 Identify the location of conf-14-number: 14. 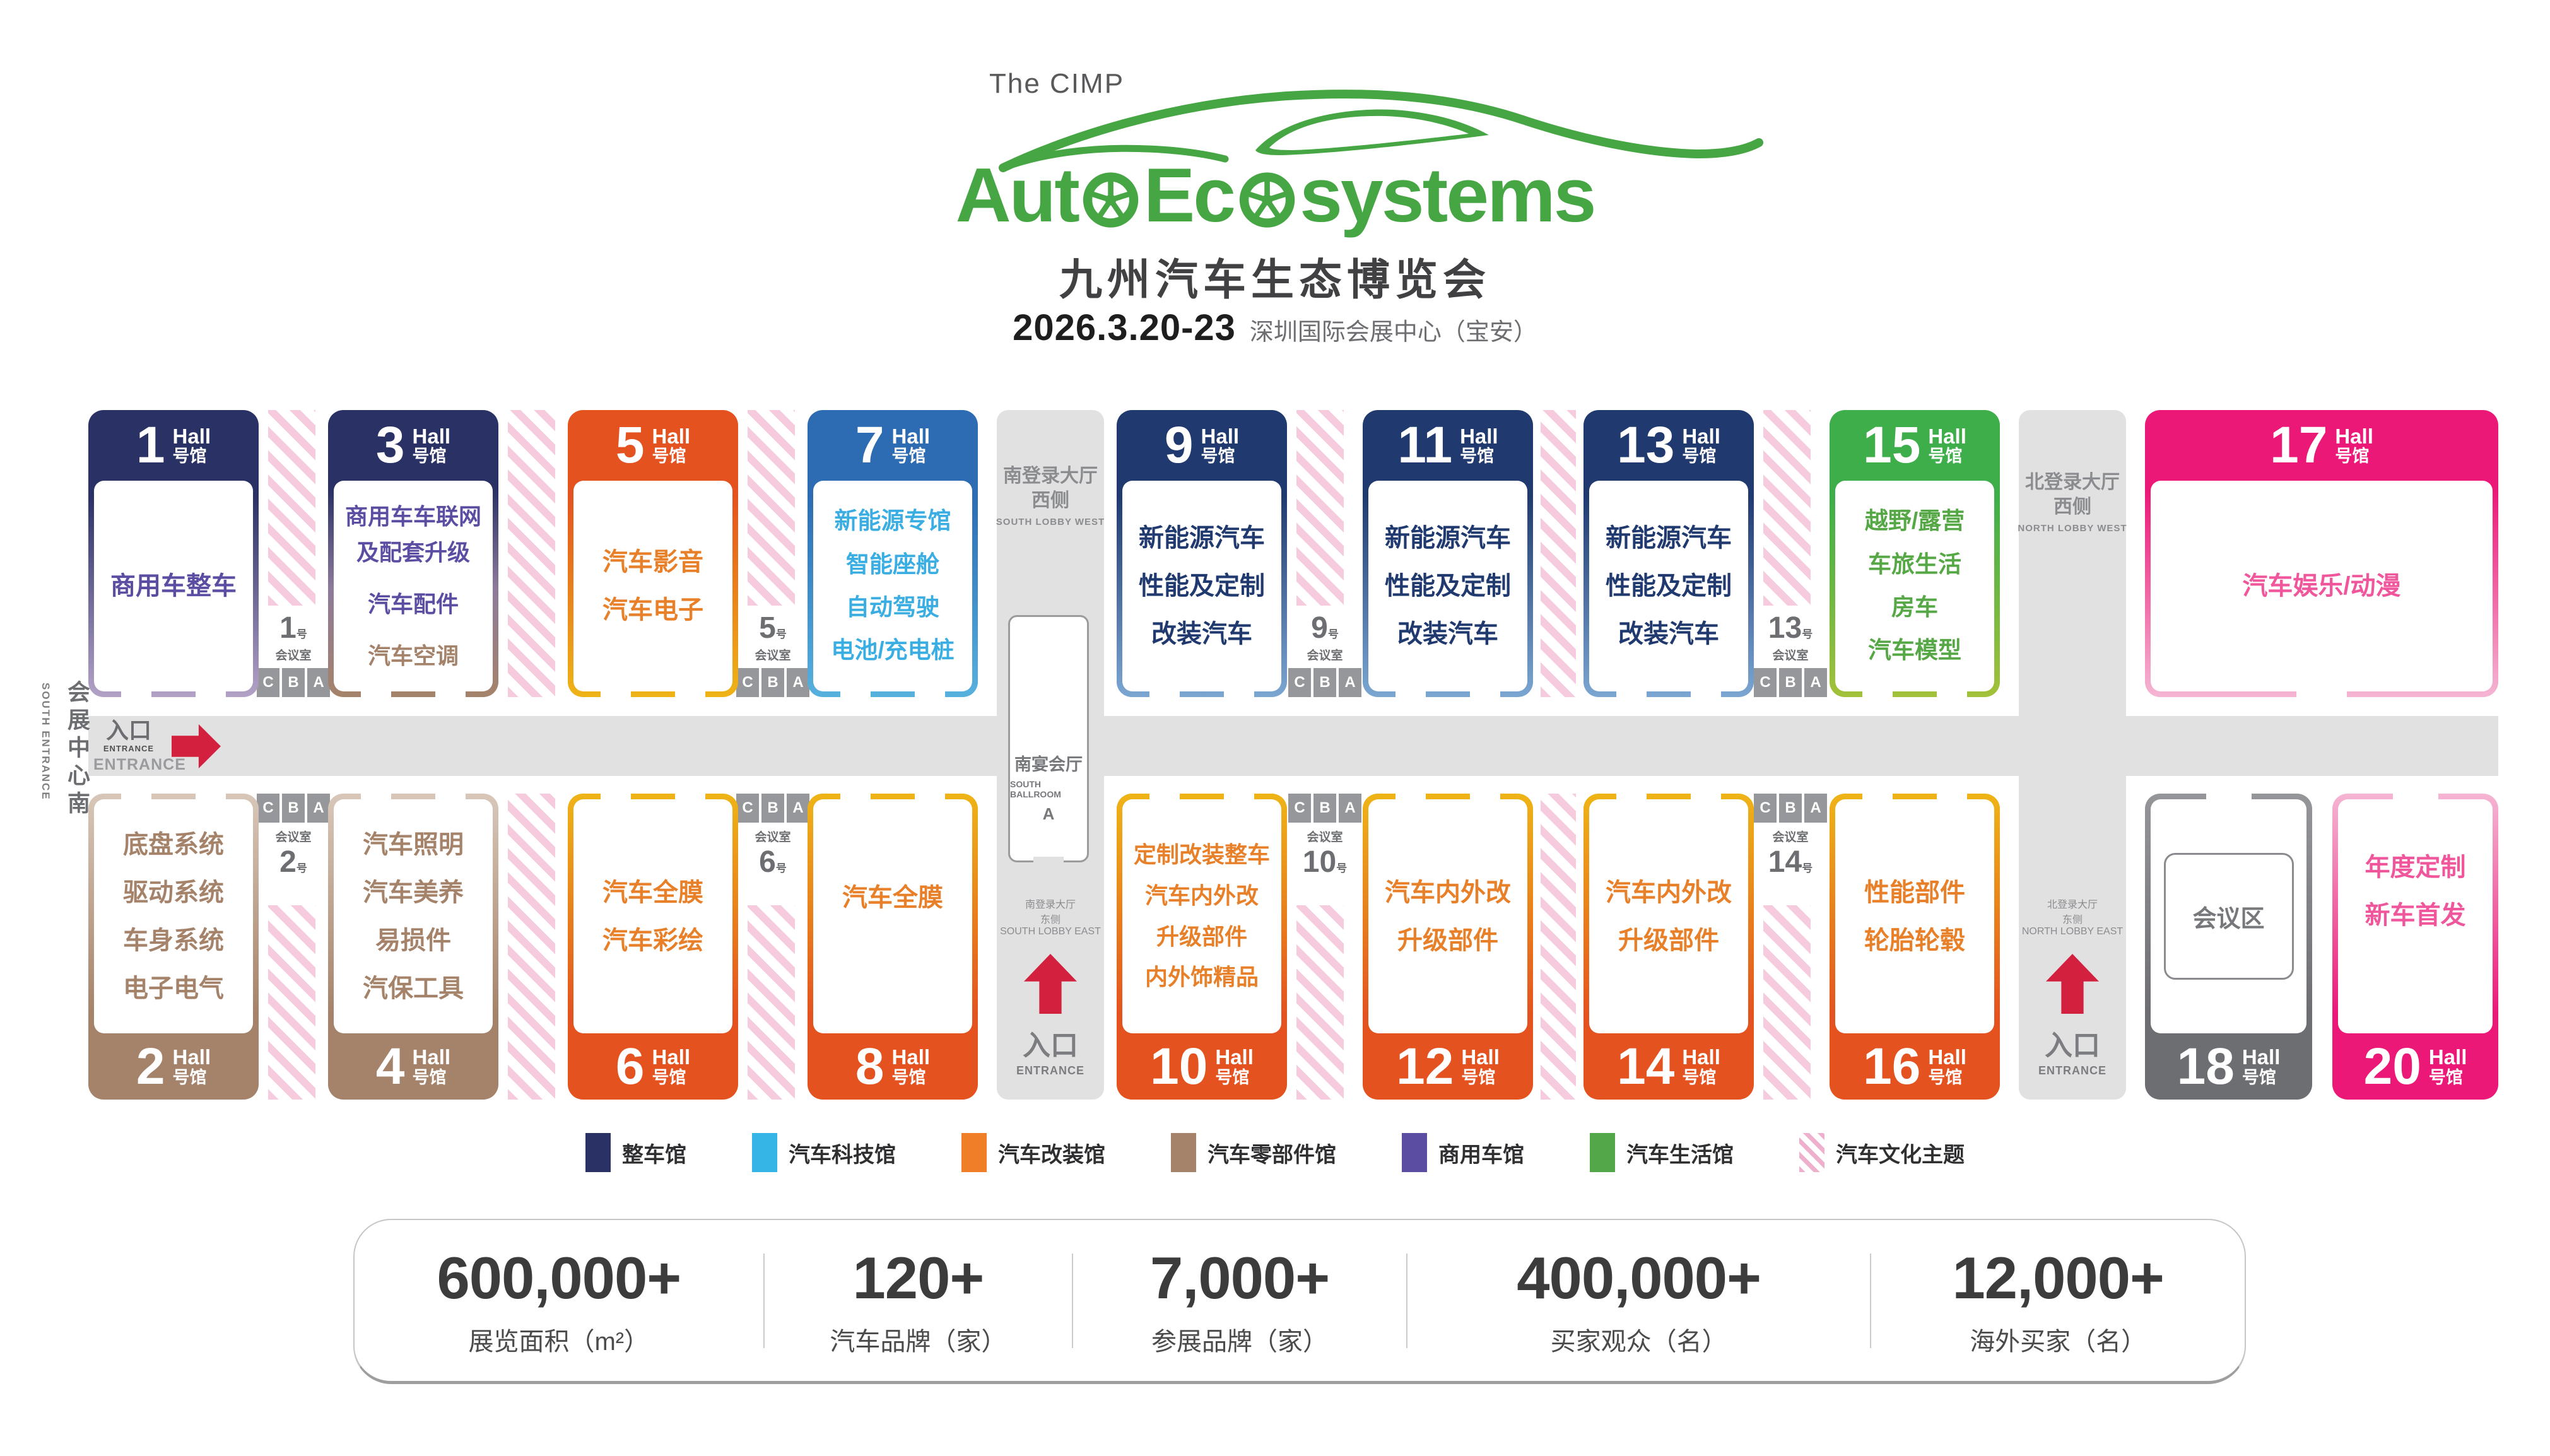
(1785, 862).